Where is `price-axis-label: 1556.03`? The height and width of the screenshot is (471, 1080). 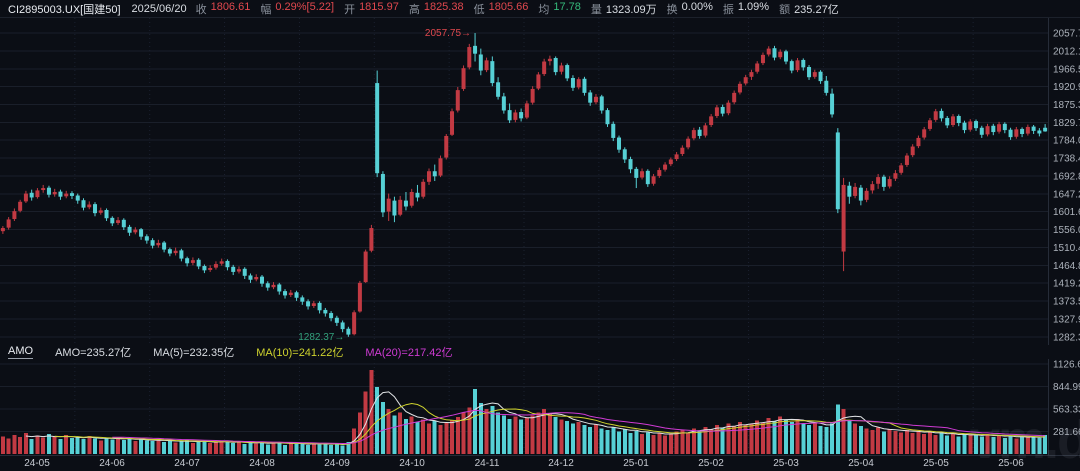 price-axis-label: 1556.03 is located at coordinates (1066, 230).